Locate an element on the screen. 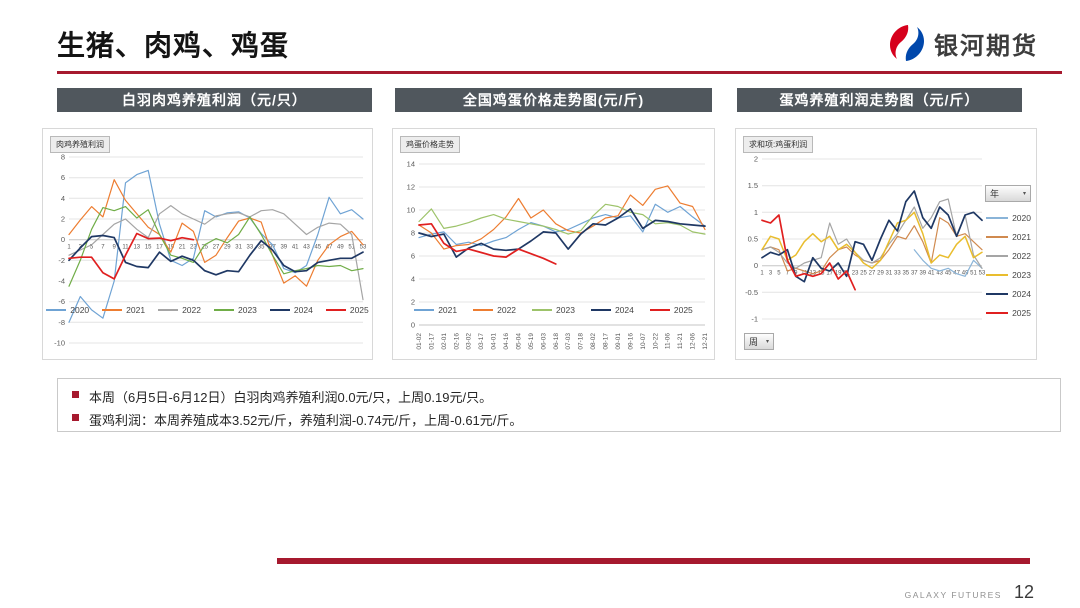 The height and width of the screenshot is (608, 1080). svg-text: 02-16 is located at coordinates (456, 341).